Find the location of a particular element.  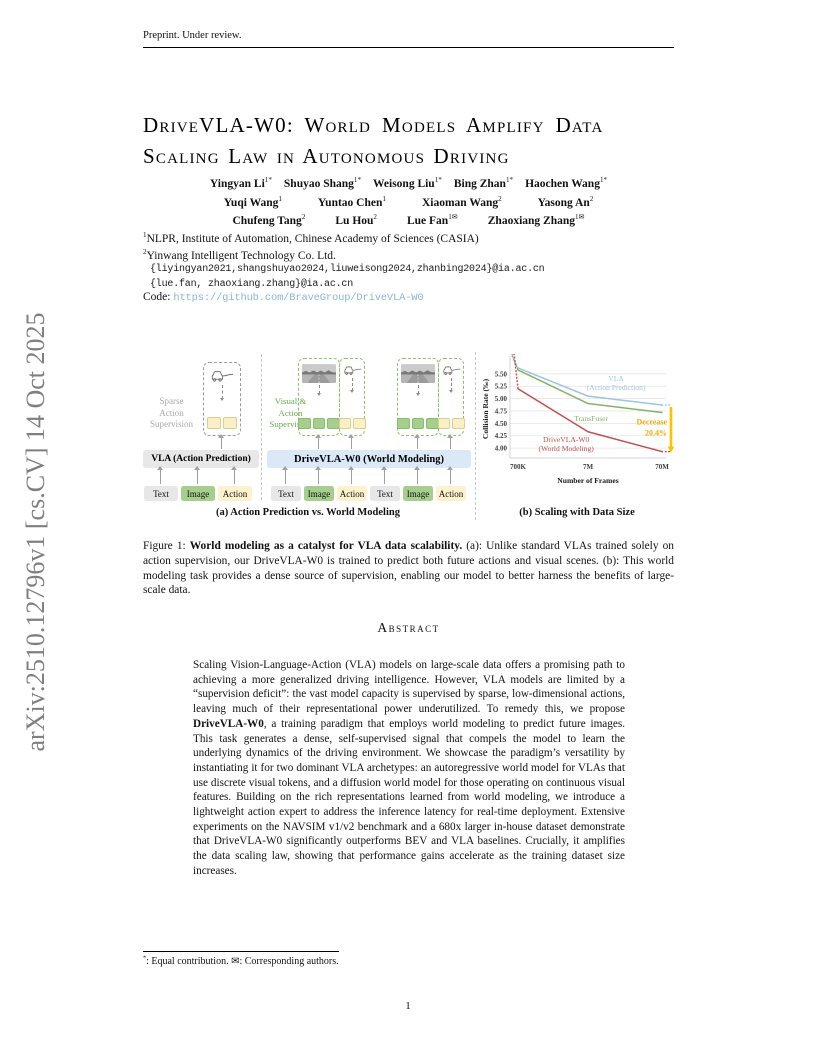

token-action: Action is located at coordinates (235, 493).